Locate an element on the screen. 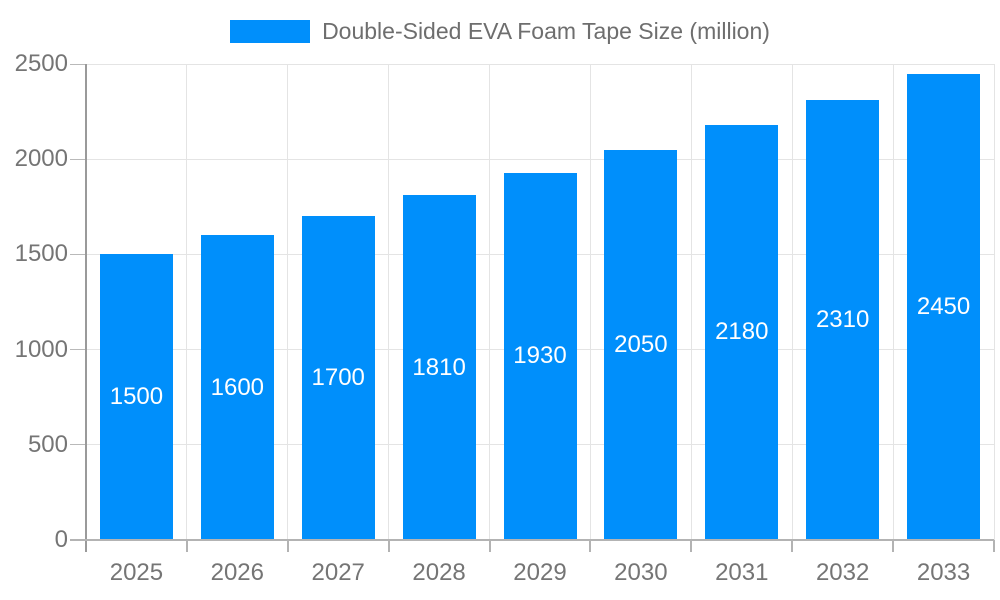  bar-value-label: 2050 is located at coordinates (641, 344).